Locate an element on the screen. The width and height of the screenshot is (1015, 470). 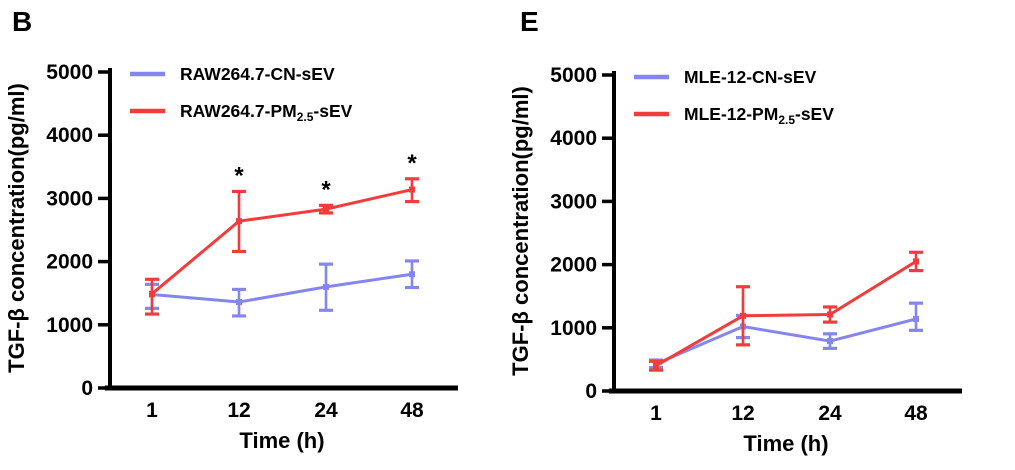
legend-item: RAW264.7-CN-sEV is located at coordinates (232, 74).